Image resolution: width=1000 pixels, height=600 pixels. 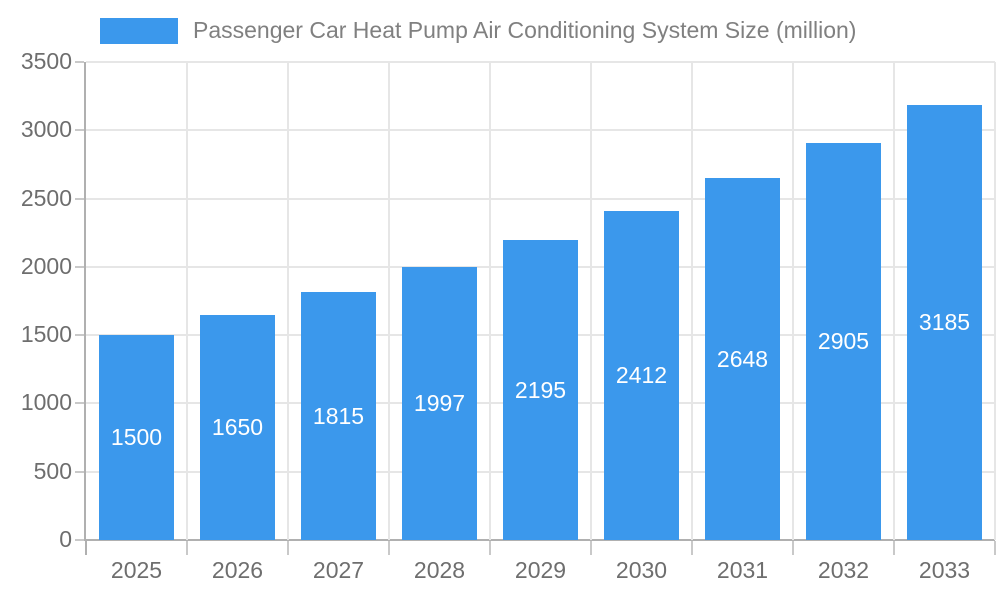 I want to click on bar-value-label: 1997, so click(x=439, y=403).